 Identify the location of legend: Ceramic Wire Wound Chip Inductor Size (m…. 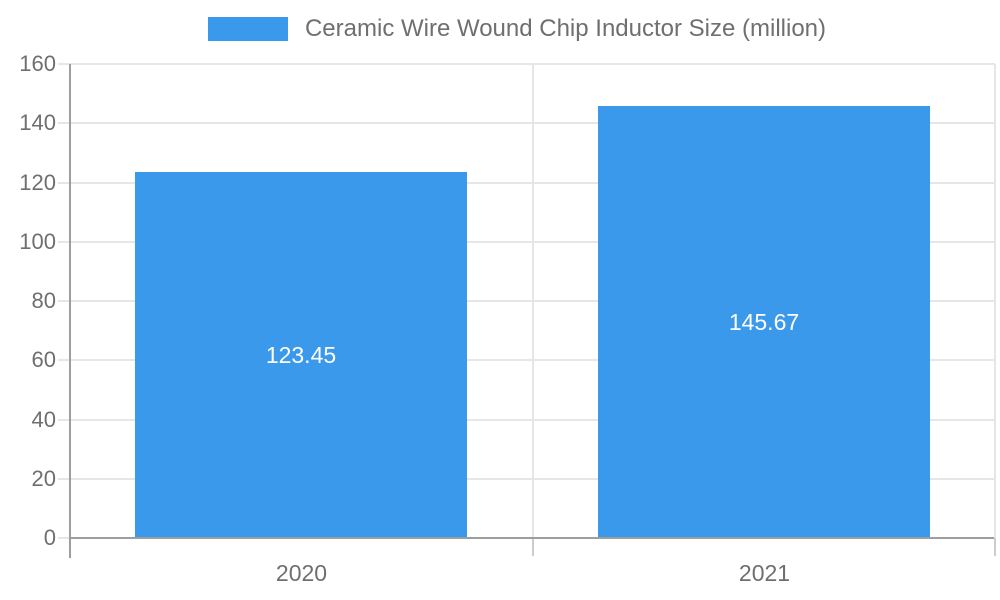
(508, 29).